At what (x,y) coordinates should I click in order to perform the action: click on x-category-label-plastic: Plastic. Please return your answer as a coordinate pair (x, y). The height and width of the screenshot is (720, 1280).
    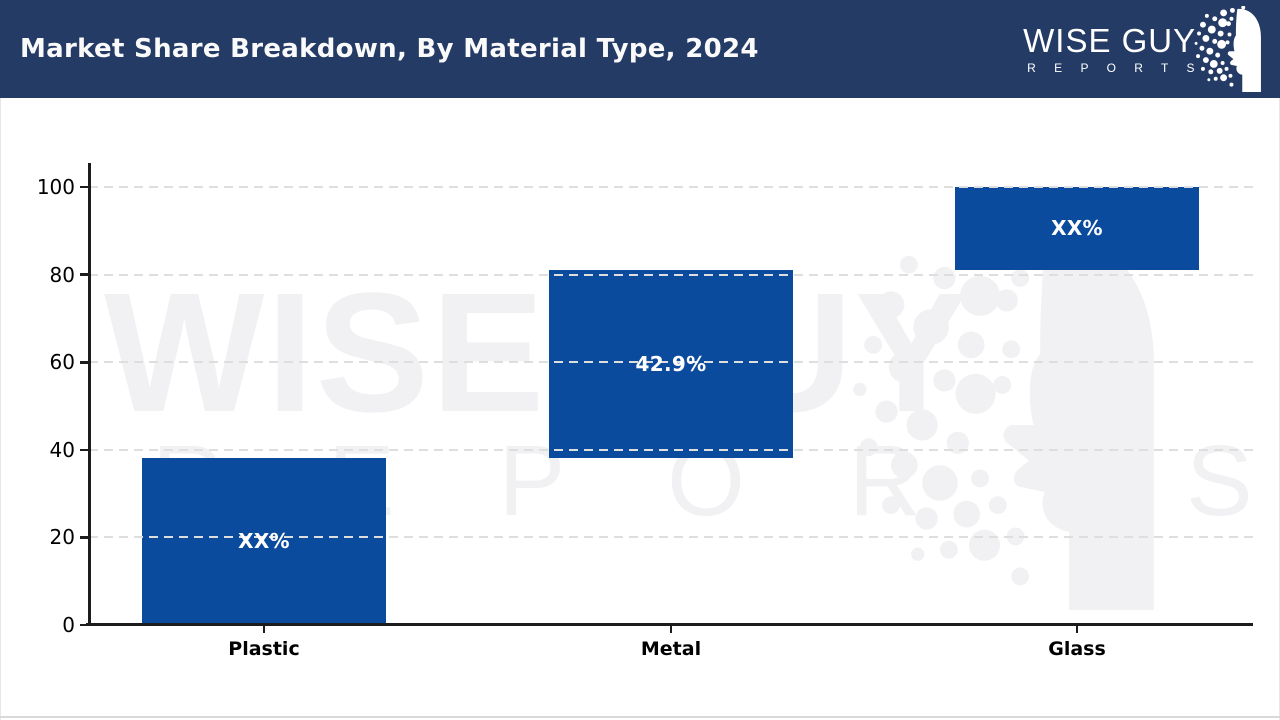
    Looking at the image, I should click on (264, 649).